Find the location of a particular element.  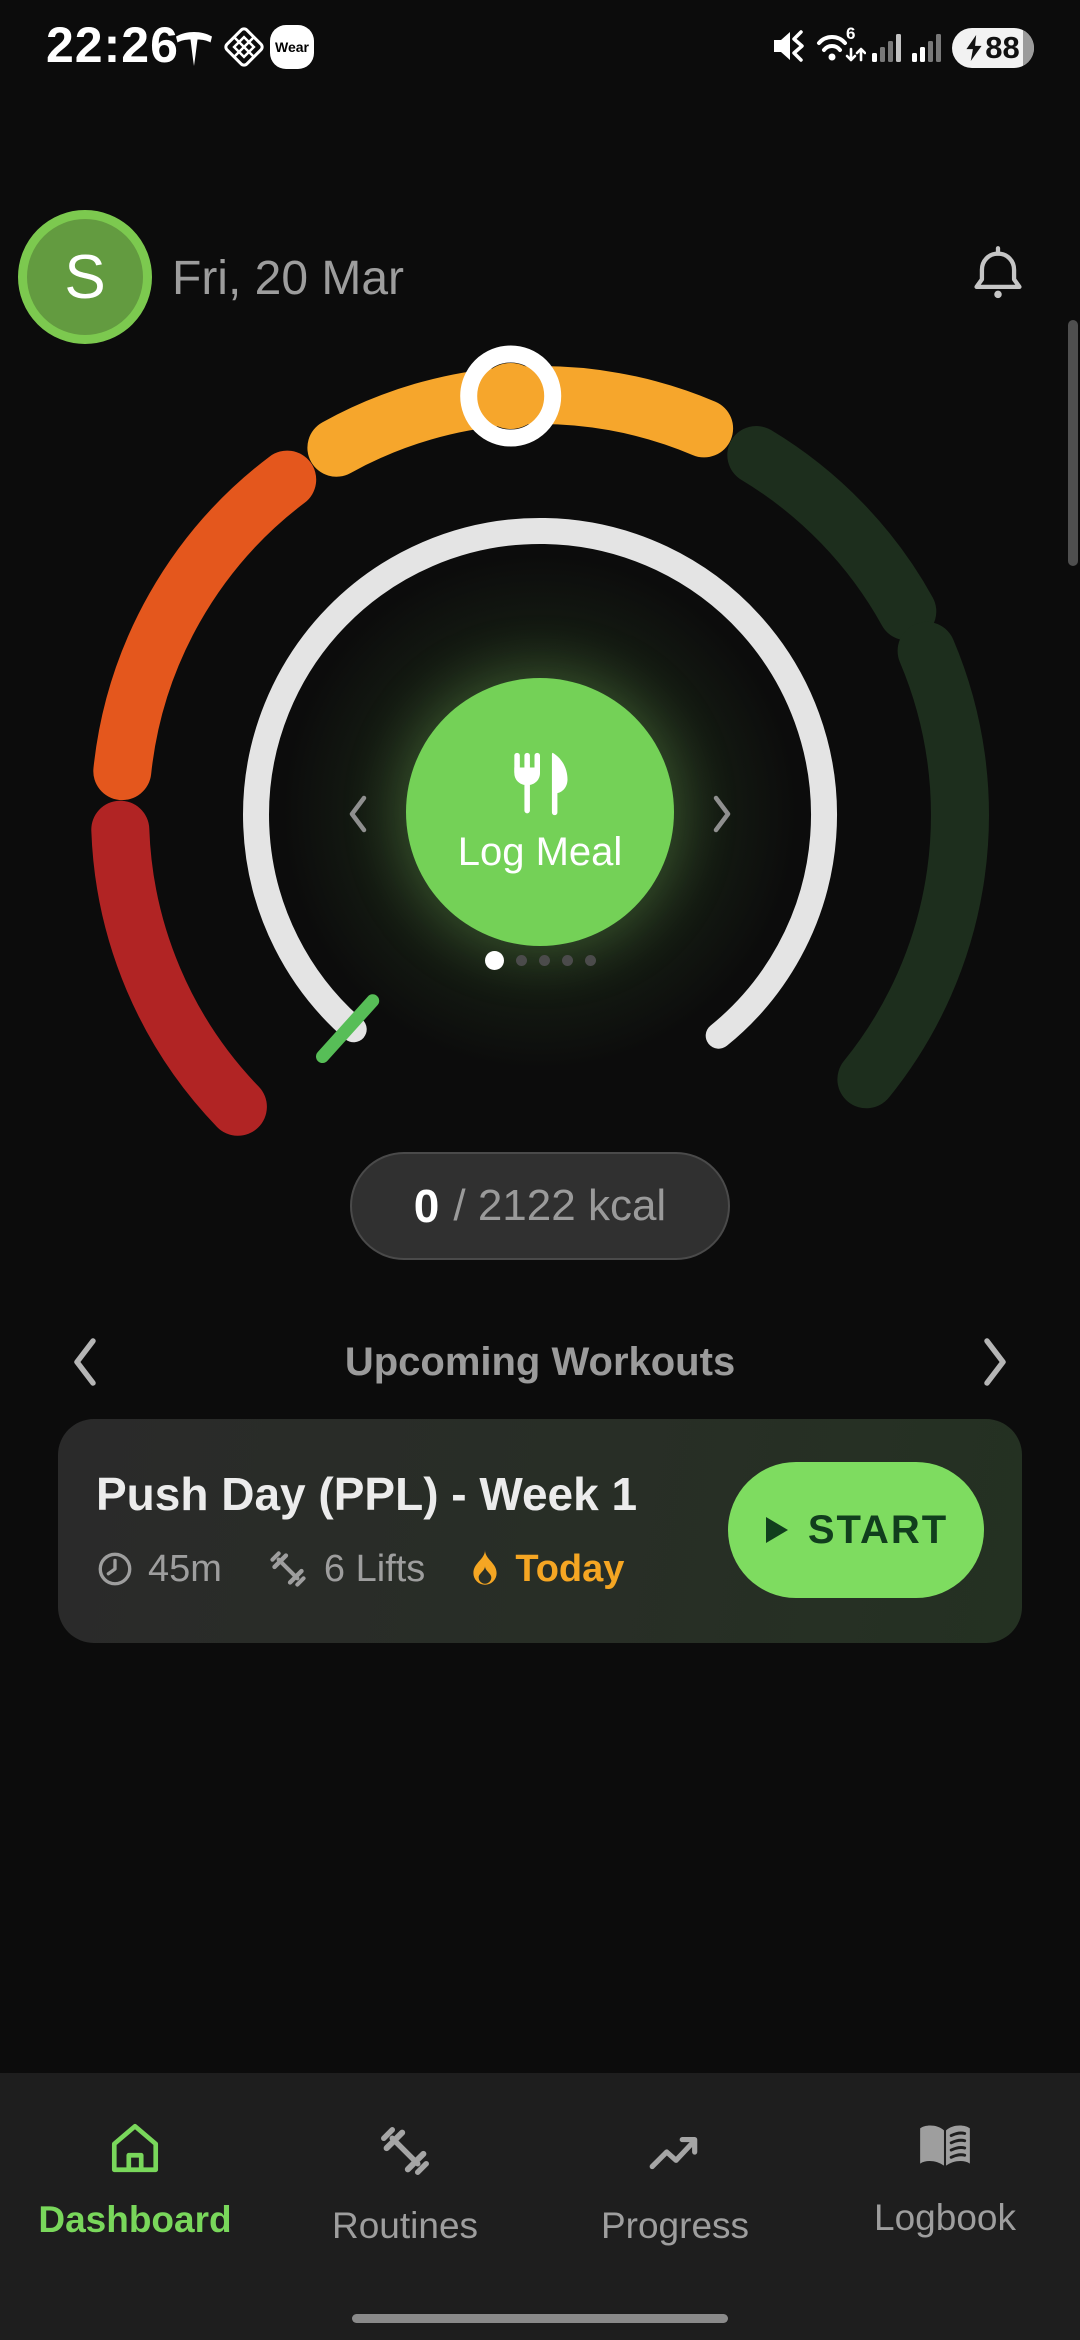

calories-pill: 0 / 2122 kcal is located at coordinates (540, 1206).